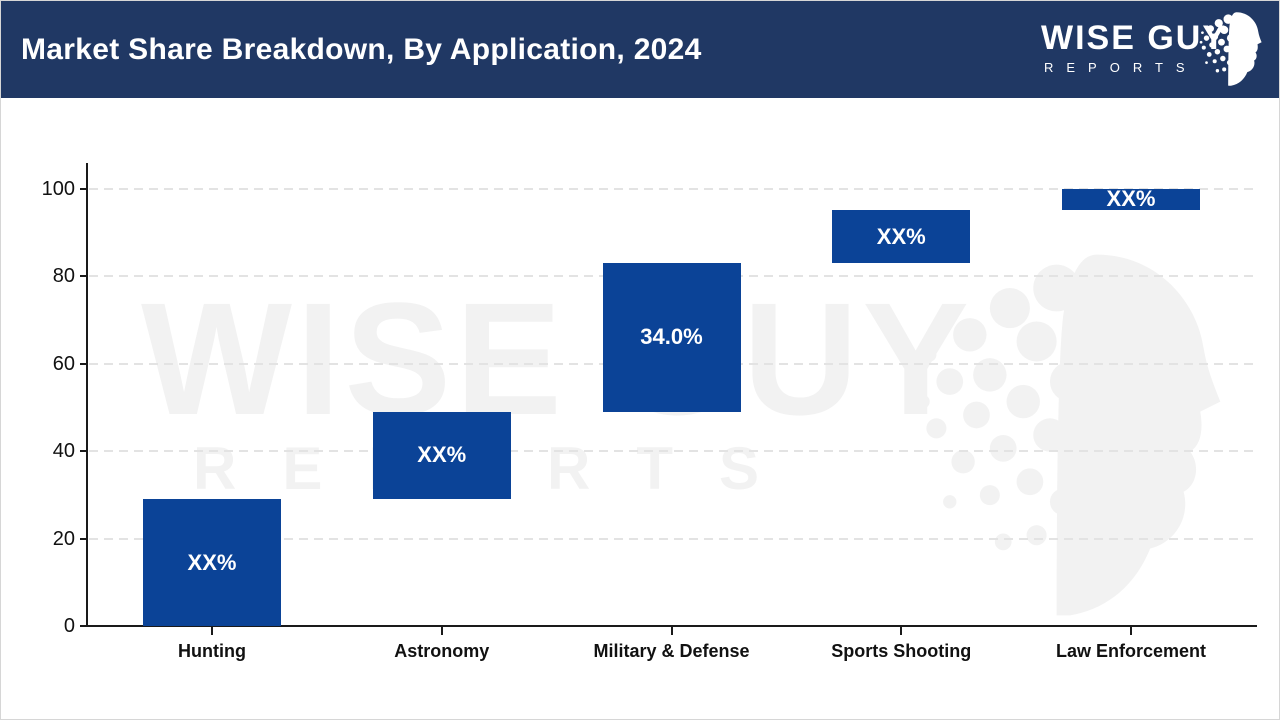 The image size is (1280, 720). What do you see at coordinates (1131, 651) in the screenshot?
I see `x-tick-label: Law Enforcement` at bounding box center [1131, 651].